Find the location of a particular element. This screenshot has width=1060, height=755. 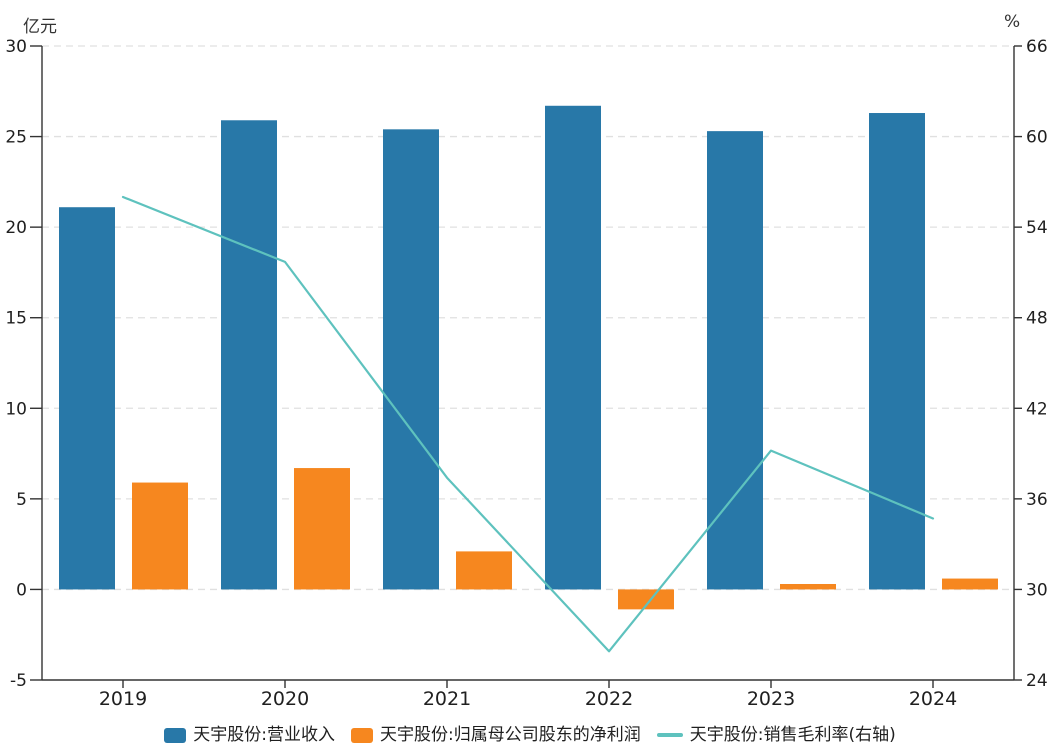

right-axis-tick-label: 60 is located at coordinates (1037, 138).